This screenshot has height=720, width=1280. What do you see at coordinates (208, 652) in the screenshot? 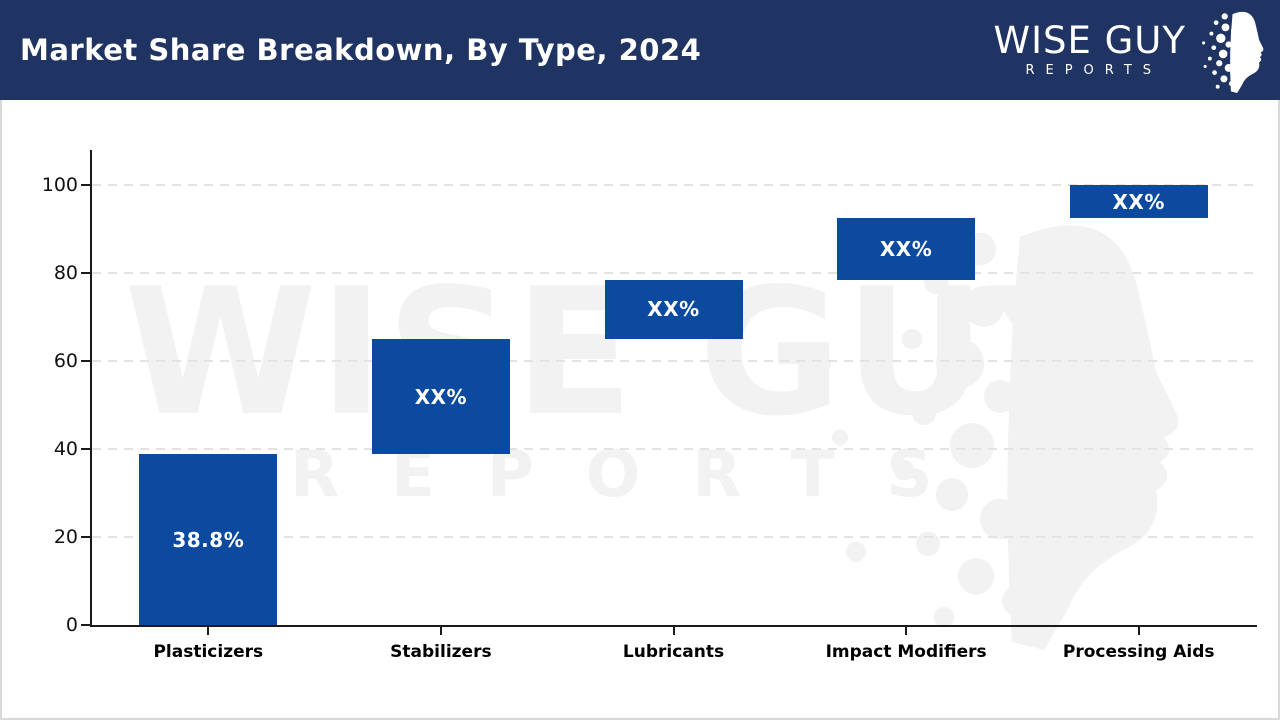
I see `x-category-label: Plasticizers` at bounding box center [208, 652].